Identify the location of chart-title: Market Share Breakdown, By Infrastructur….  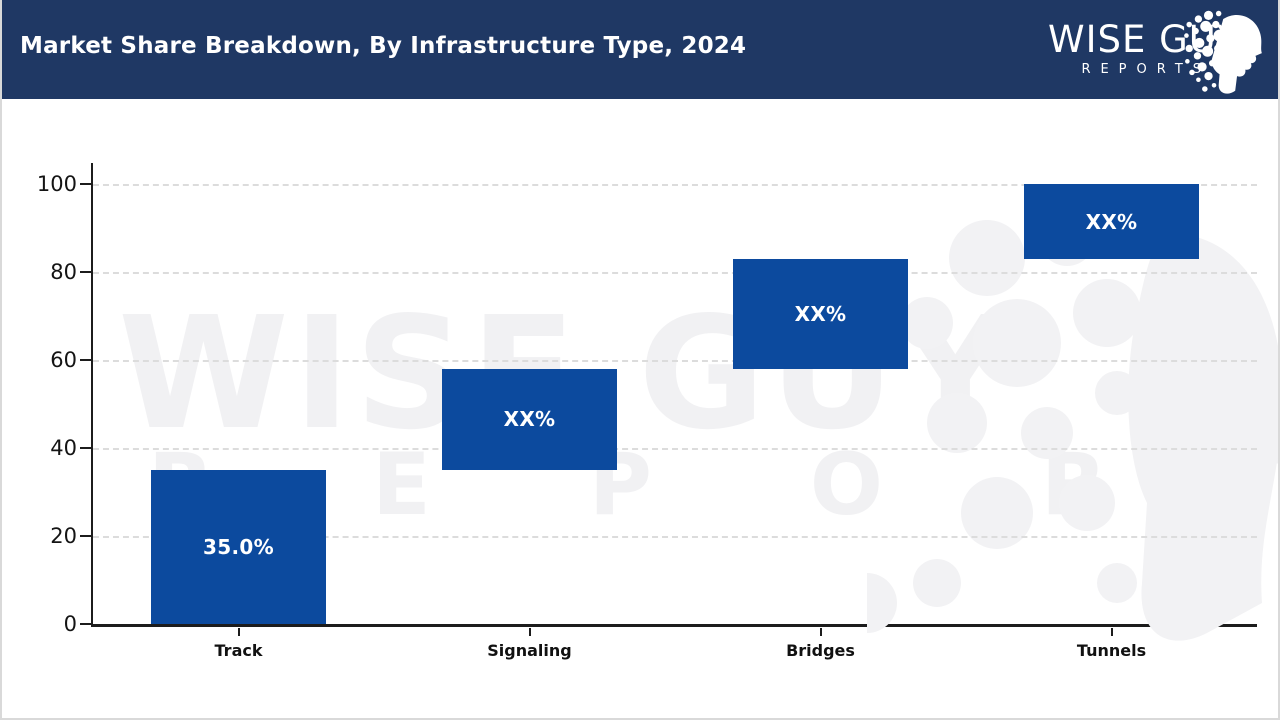
(383, 46).